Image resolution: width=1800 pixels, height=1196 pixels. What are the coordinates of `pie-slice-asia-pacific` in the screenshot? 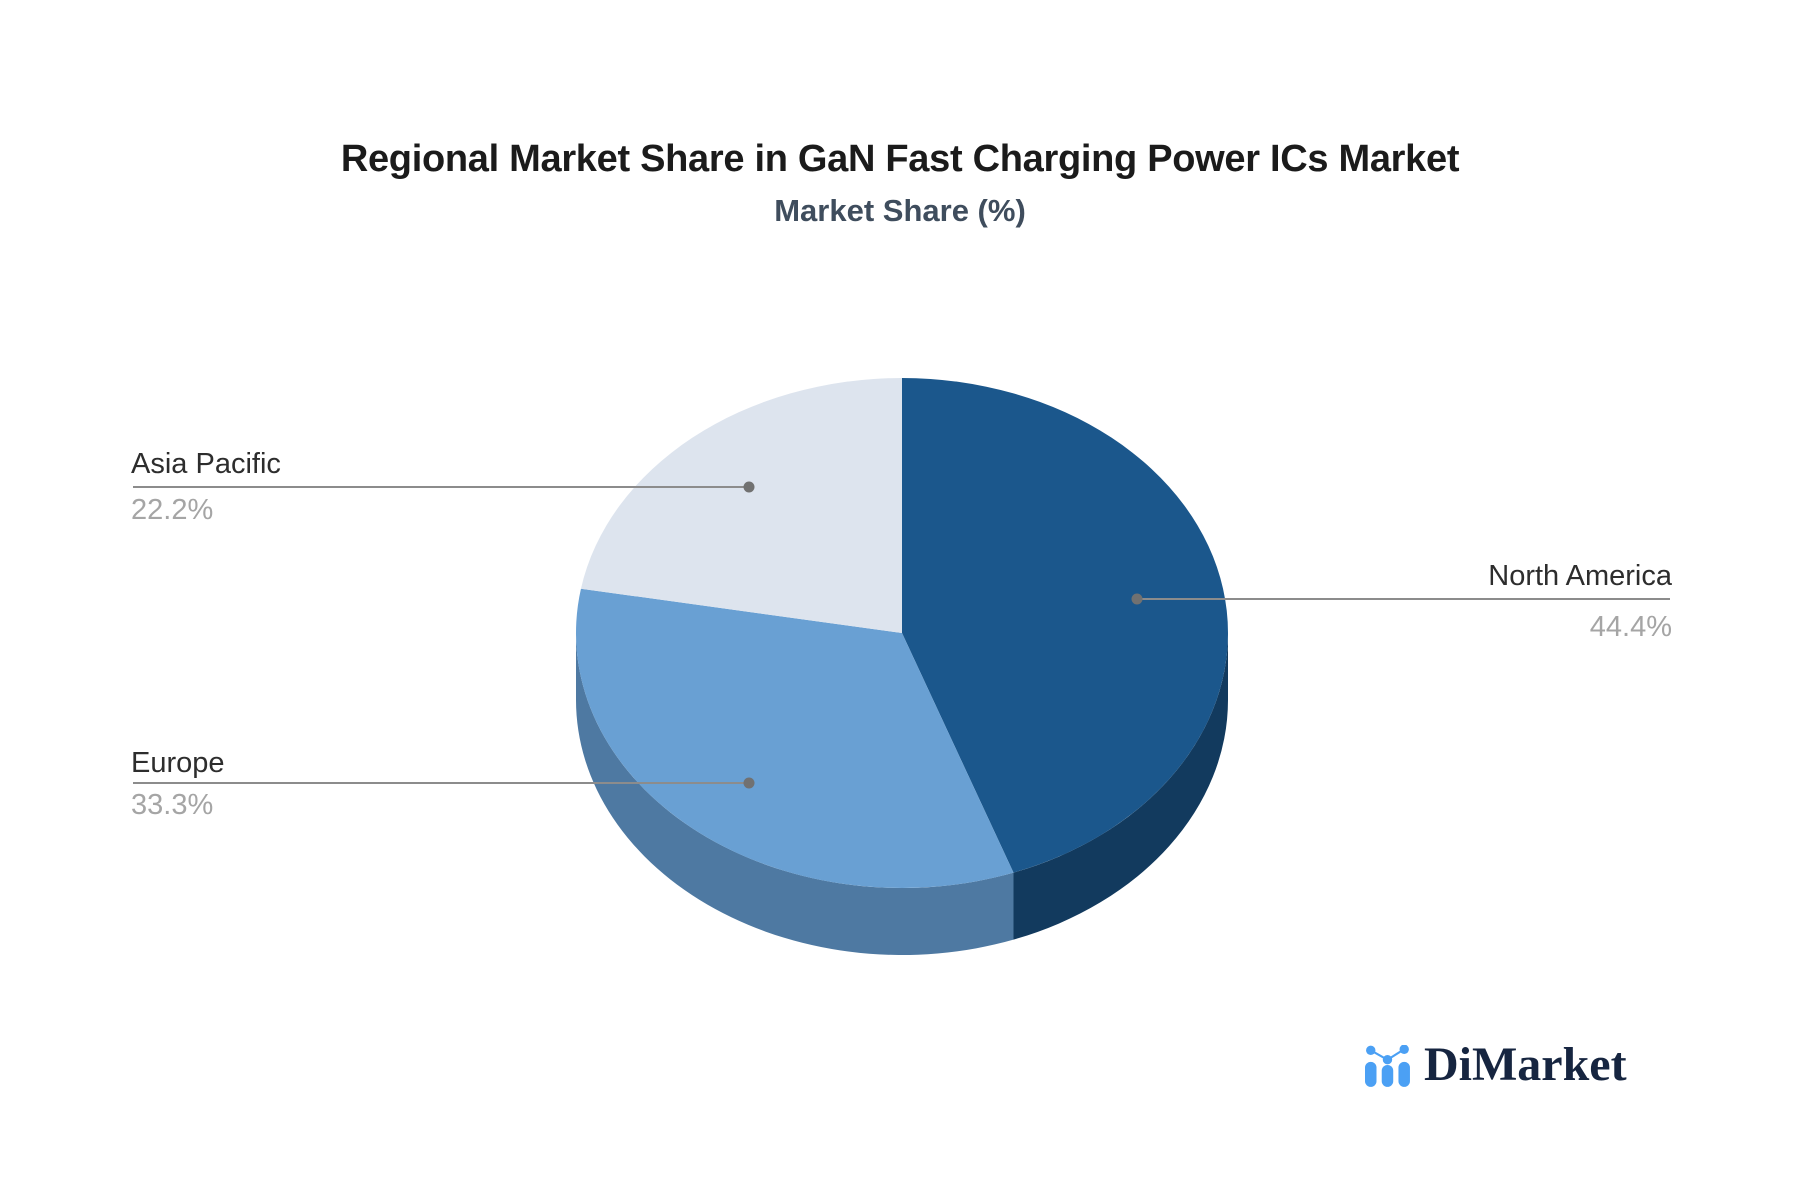 It's located at (741, 505).